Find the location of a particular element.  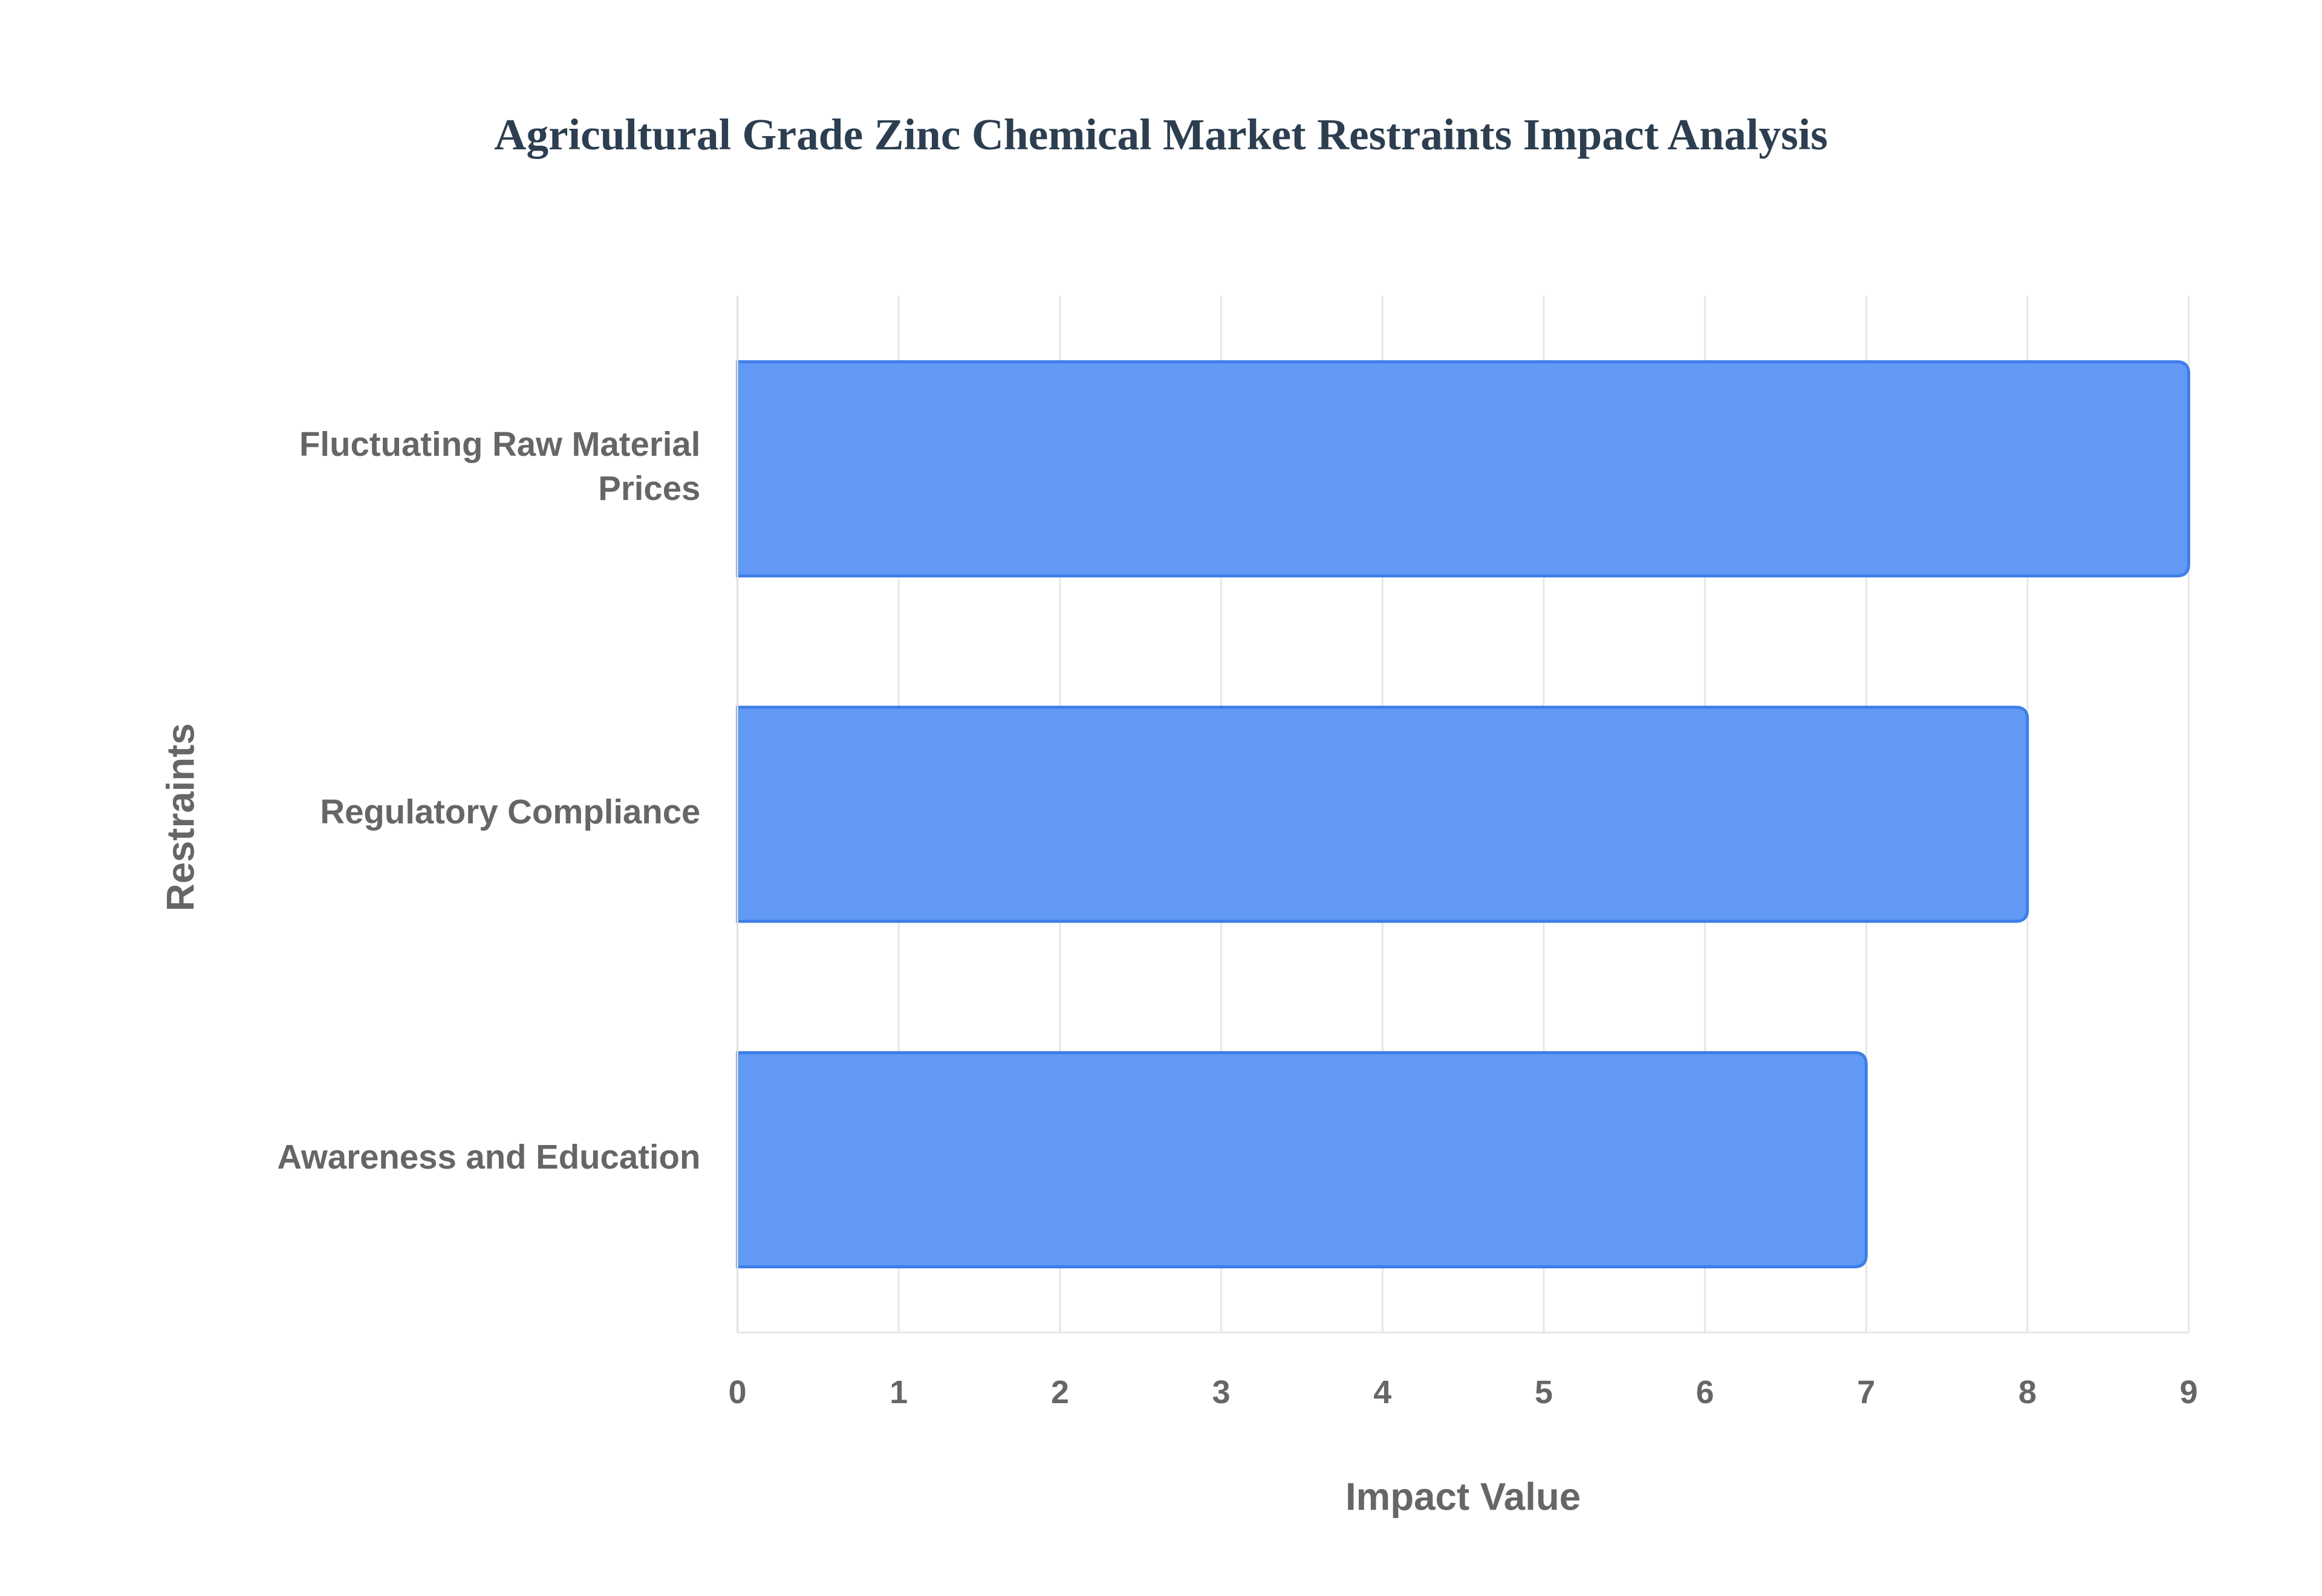

x-tick-label: 2 is located at coordinates (1060, 1392).